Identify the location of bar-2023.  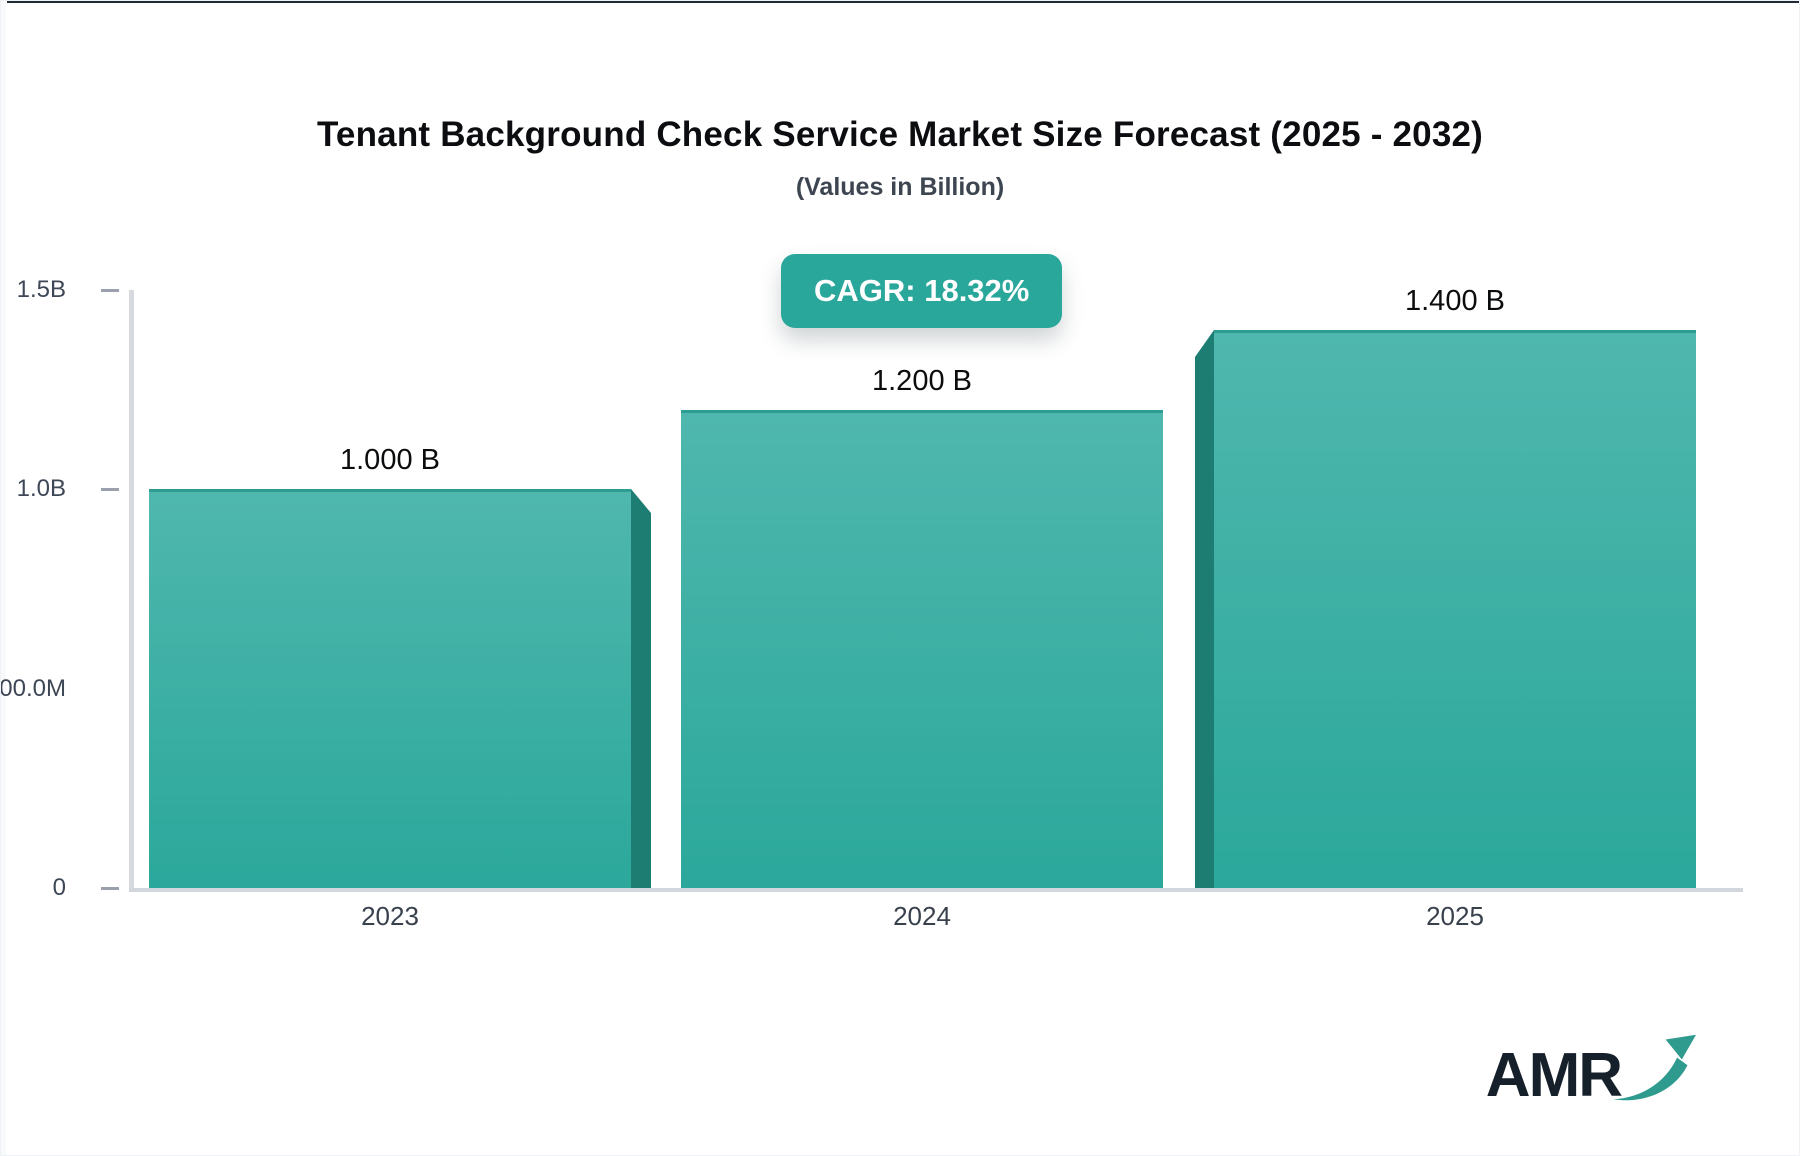
(390, 688).